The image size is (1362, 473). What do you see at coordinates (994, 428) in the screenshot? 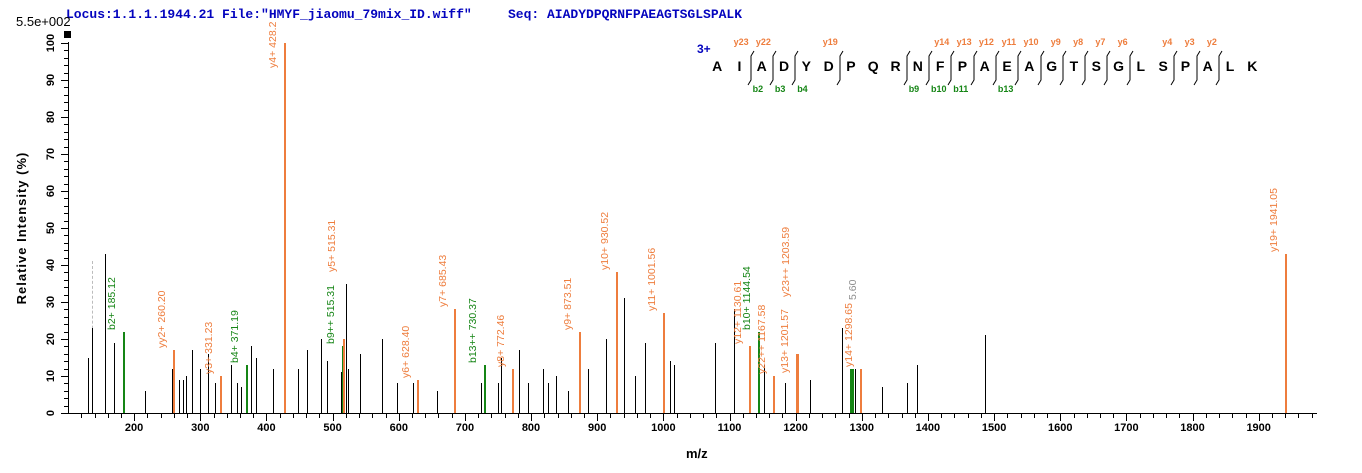
I see `x-axis-tick-label: 1500` at bounding box center [994, 428].